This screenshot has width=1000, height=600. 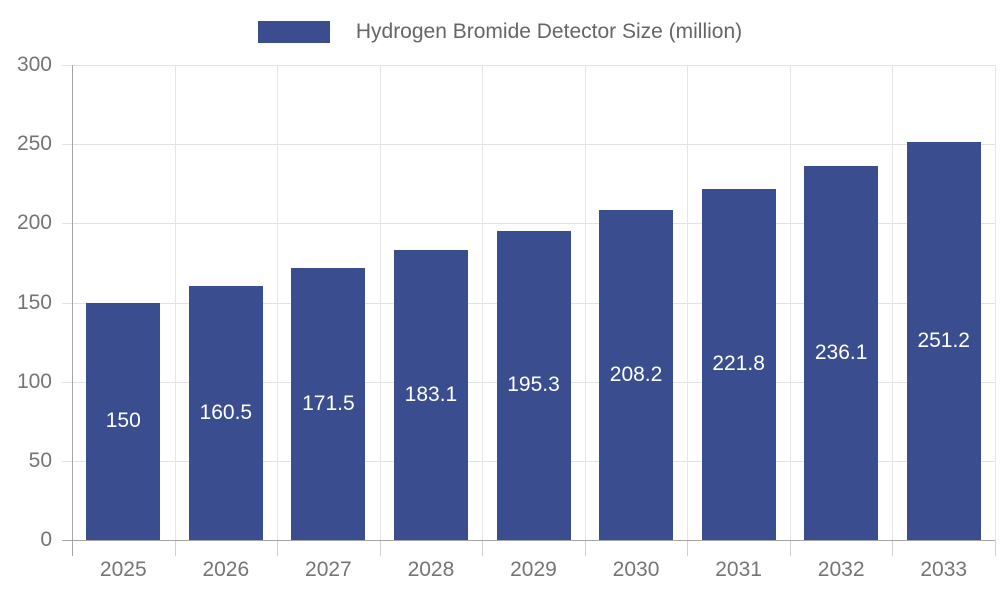 What do you see at coordinates (123, 569) in the screenshot?
I see `x-tick-label: 2025` at bounding box center [123, 569].